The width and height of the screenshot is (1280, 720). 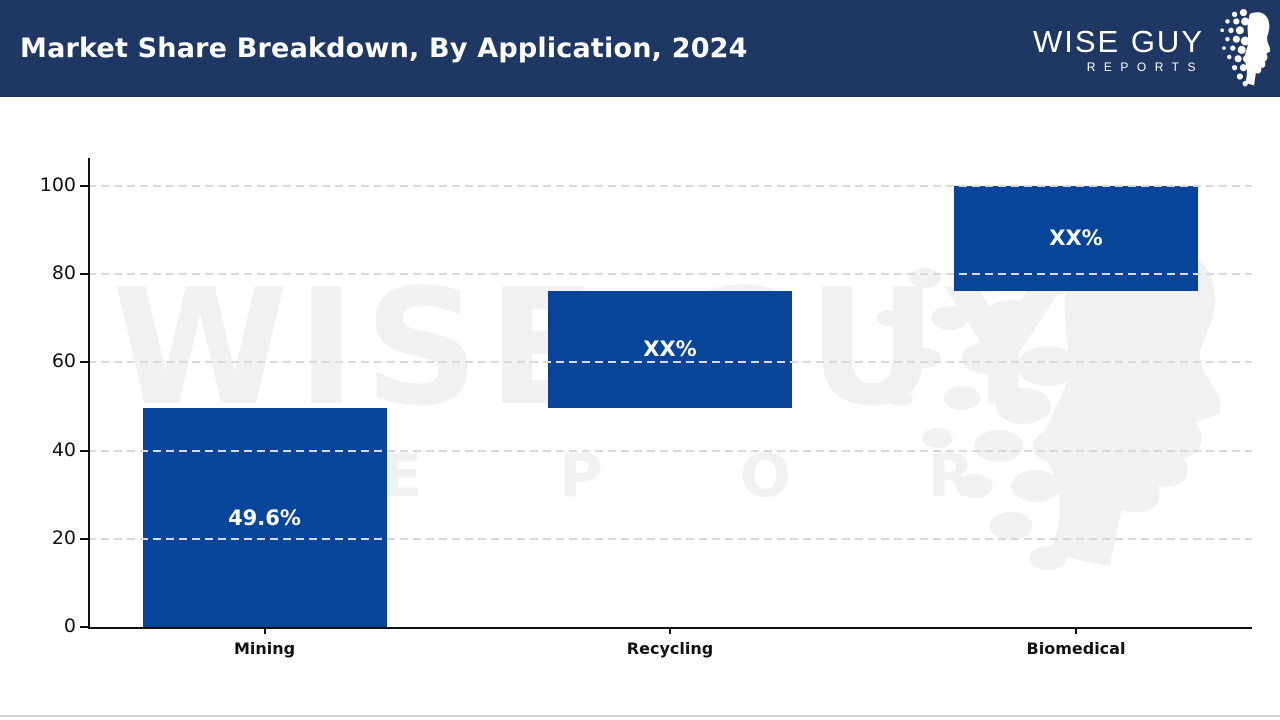 I want to click on logo-subtitle: REPORTS, so click(x=1145, y=66).